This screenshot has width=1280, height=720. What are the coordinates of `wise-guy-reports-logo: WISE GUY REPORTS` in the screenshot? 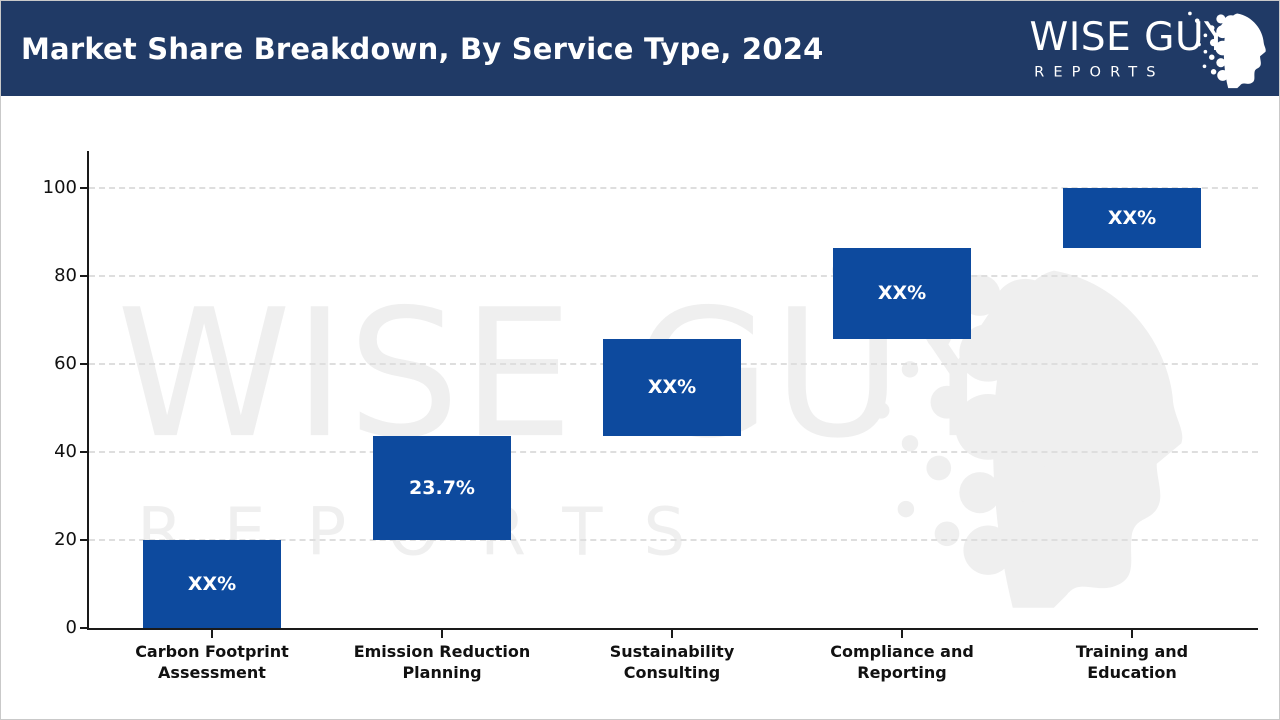 It's located at (1148, 49).